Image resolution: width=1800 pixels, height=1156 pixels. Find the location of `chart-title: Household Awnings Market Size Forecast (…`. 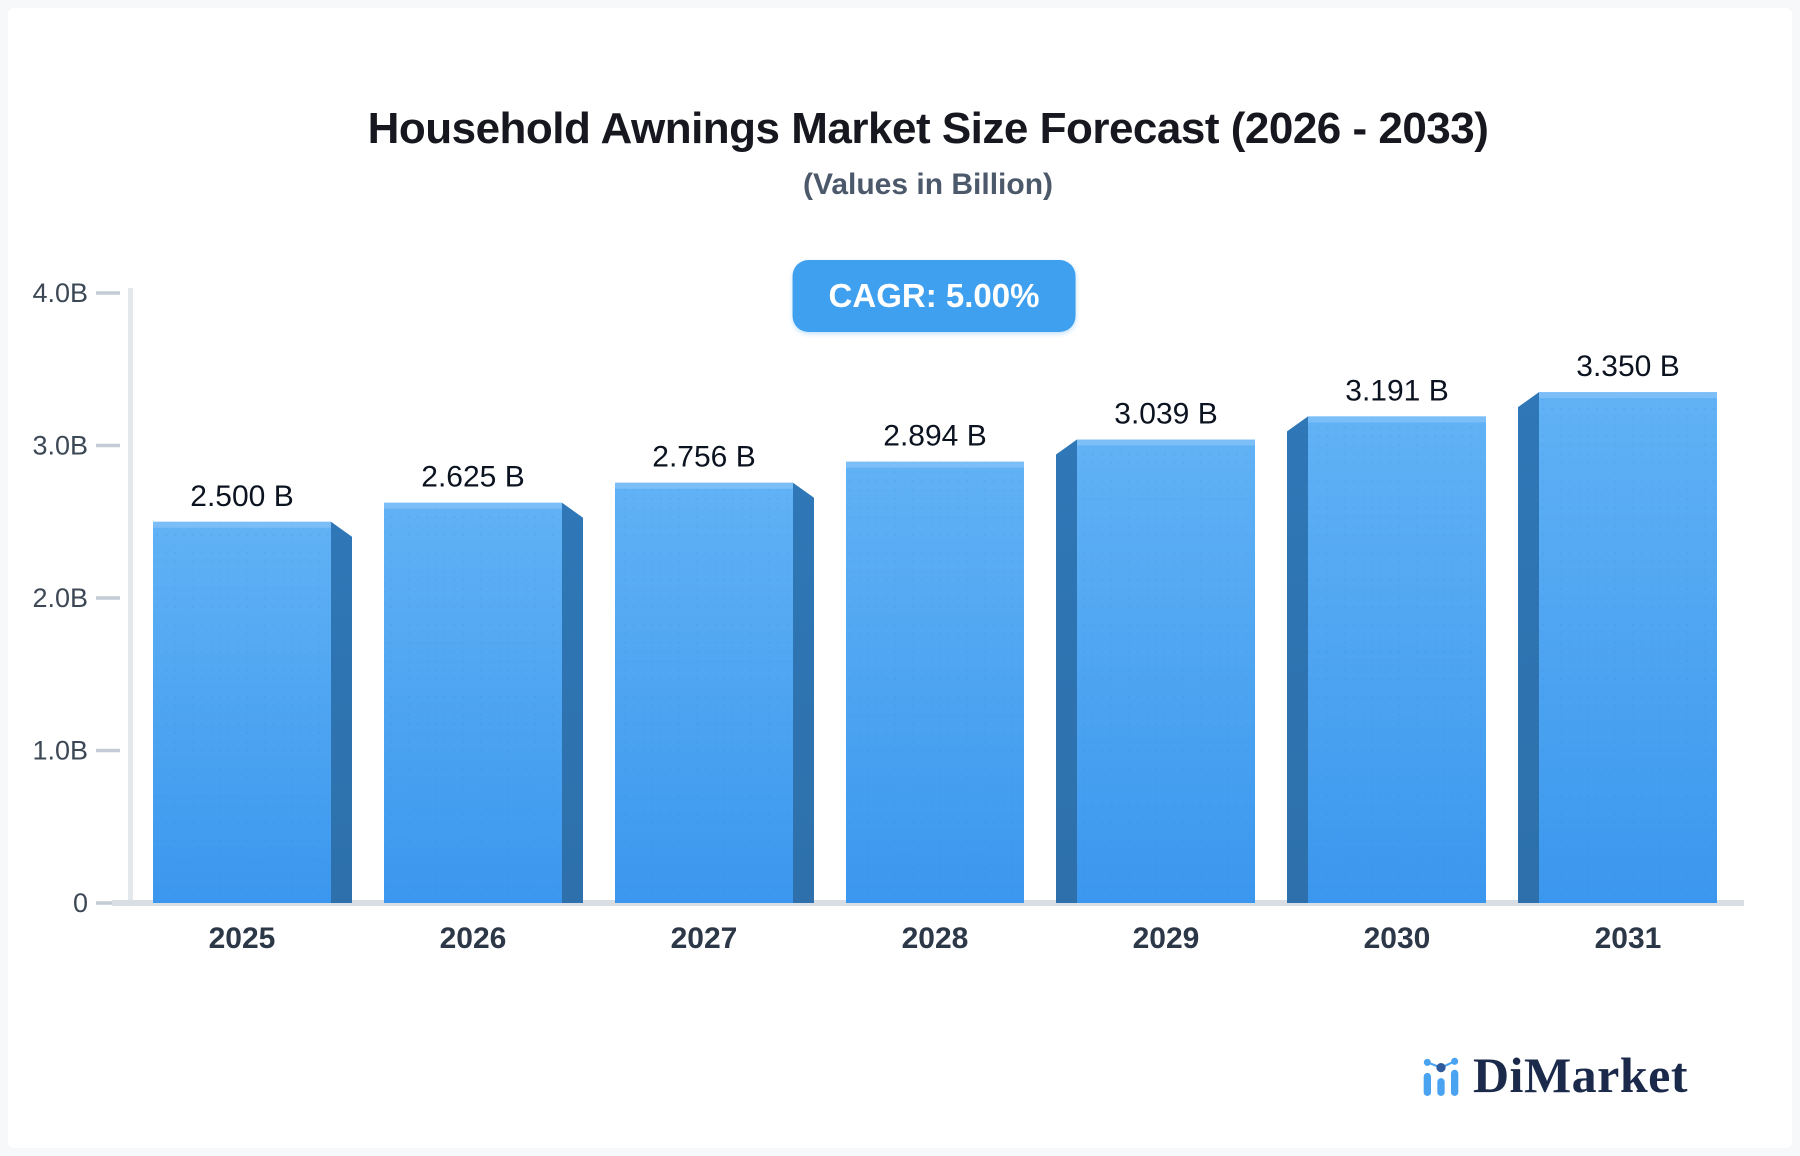

chart-title: Household Awnings Market Size Forecast (… is located at coordinates (928, 128).